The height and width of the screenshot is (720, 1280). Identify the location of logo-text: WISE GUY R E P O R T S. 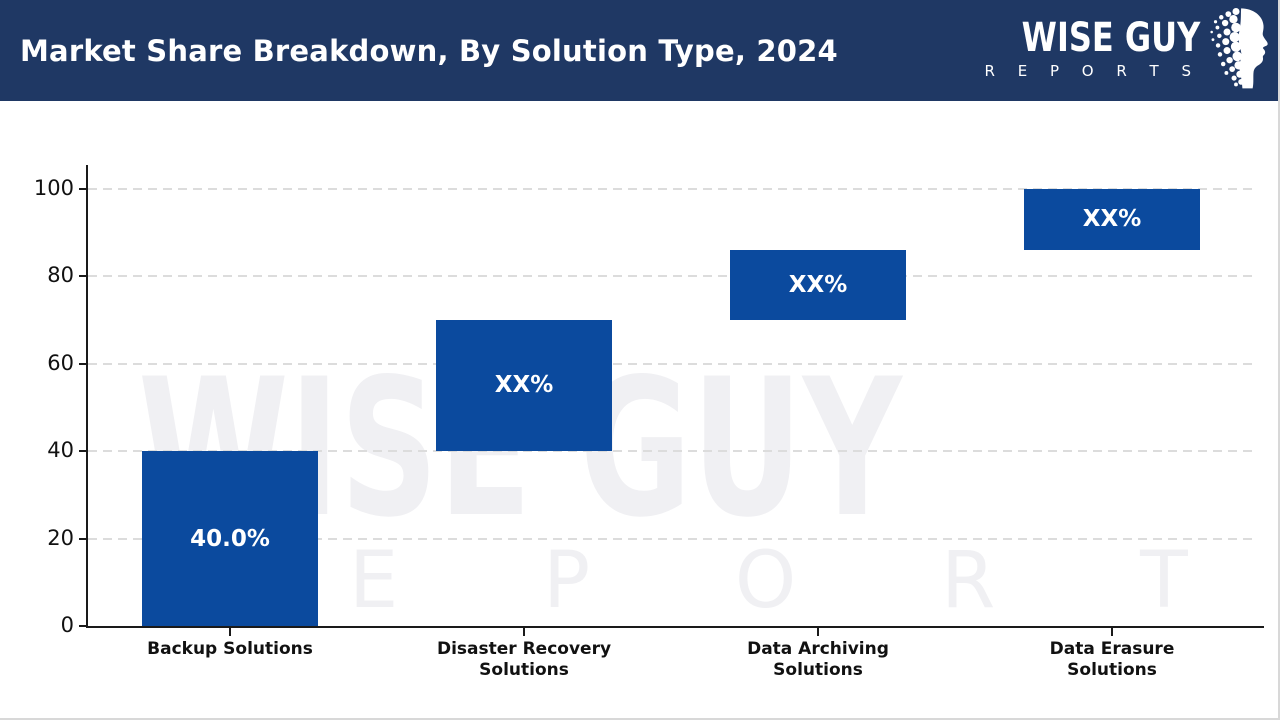
(1088, 48).